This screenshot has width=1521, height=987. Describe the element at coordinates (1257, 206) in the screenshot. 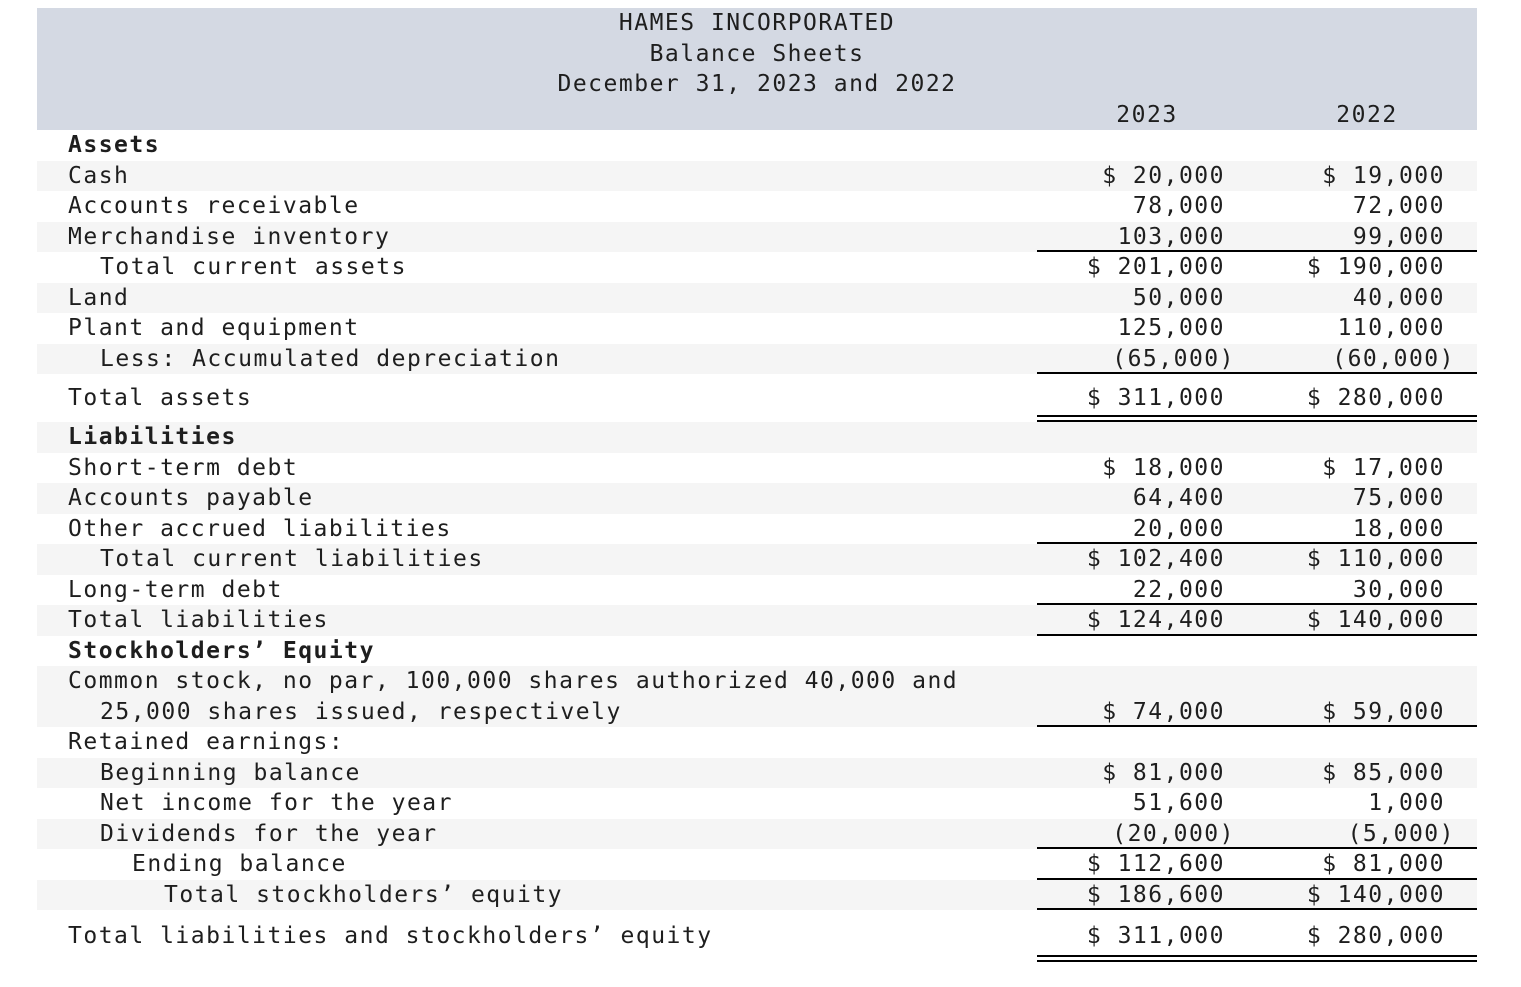

I see `row-values: 78,000 72,000` at that location.